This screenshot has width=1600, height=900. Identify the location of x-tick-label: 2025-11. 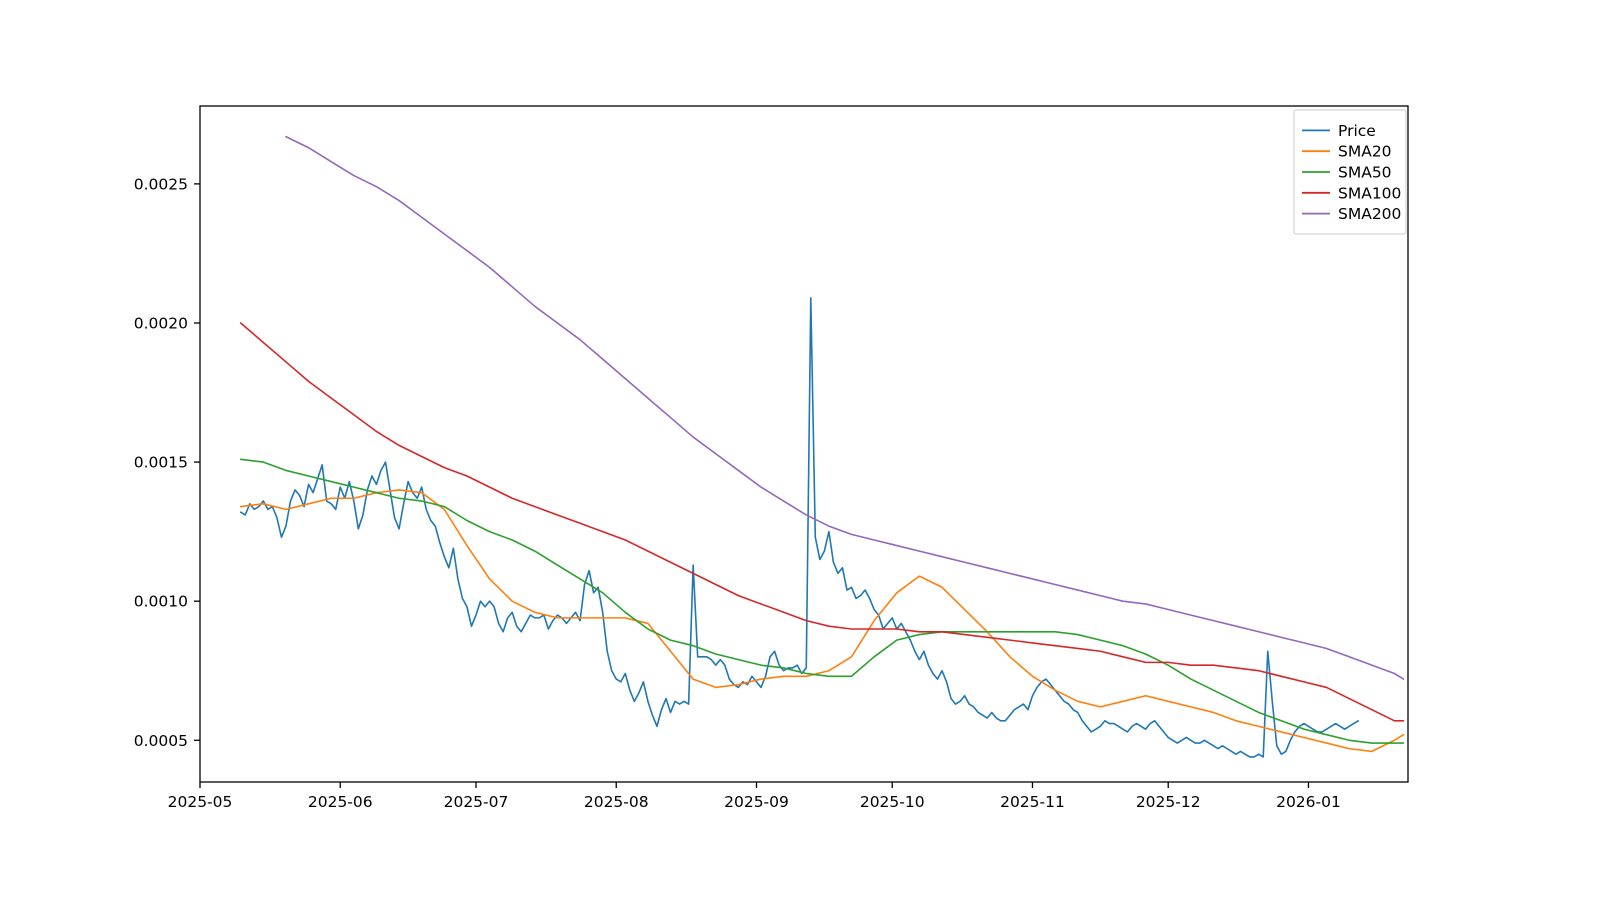
(1032, 802).